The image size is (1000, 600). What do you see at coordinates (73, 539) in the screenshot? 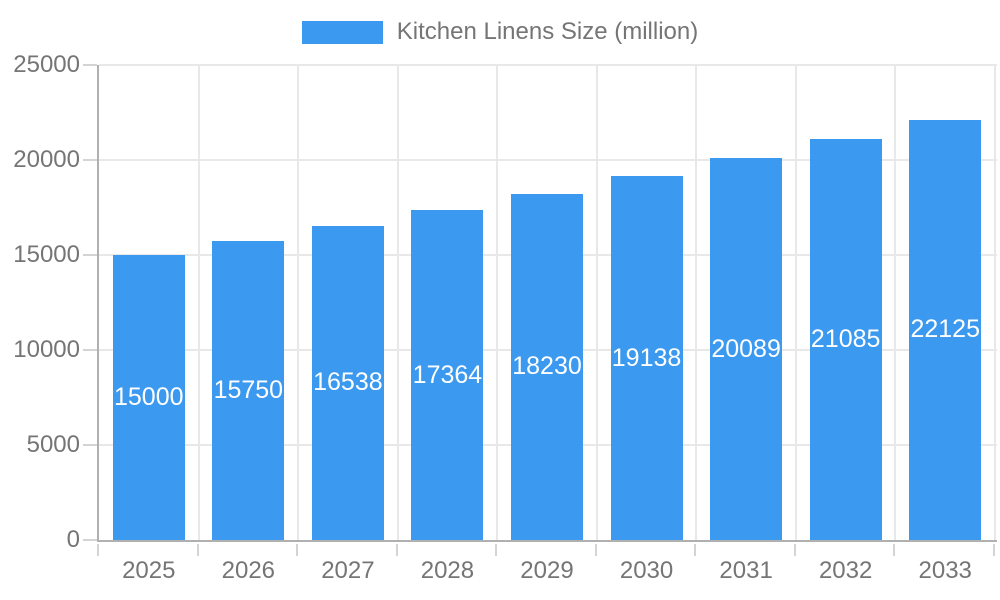
I see `y-axis-tick-label: 0` at bounding box center [73, 539].